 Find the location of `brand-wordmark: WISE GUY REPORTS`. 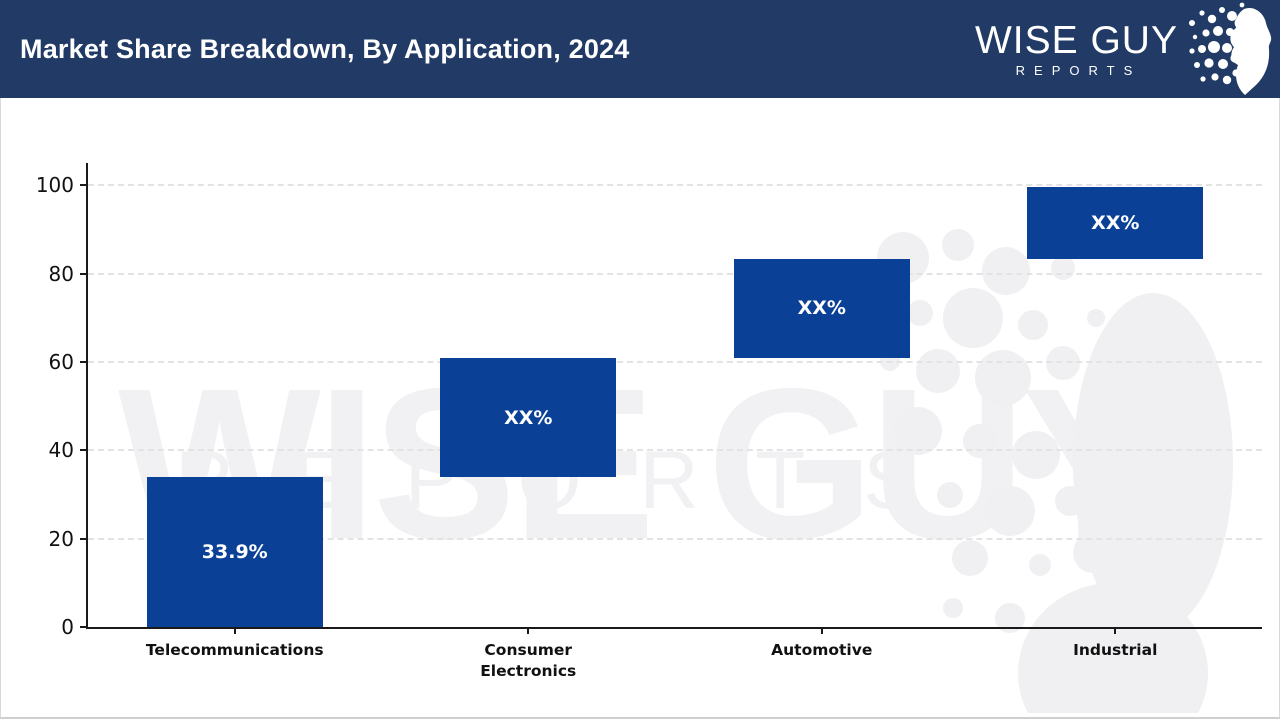

brand-wordmark: WISE GUY REPORTS is located at coordinates (1076, 49).